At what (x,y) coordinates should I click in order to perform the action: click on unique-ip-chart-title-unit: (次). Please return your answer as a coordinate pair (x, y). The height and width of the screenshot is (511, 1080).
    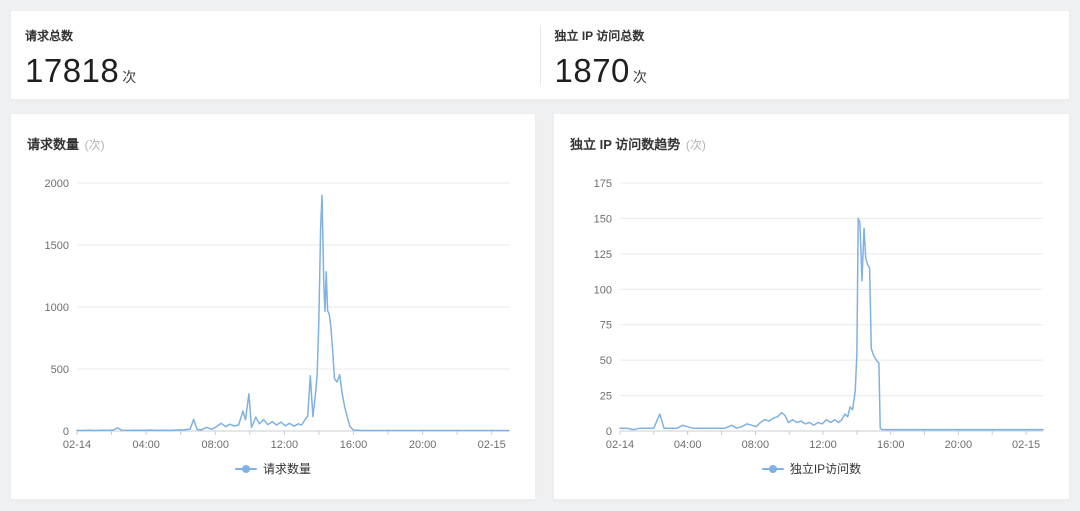
    Looking at the image, I should click on (695, 145).